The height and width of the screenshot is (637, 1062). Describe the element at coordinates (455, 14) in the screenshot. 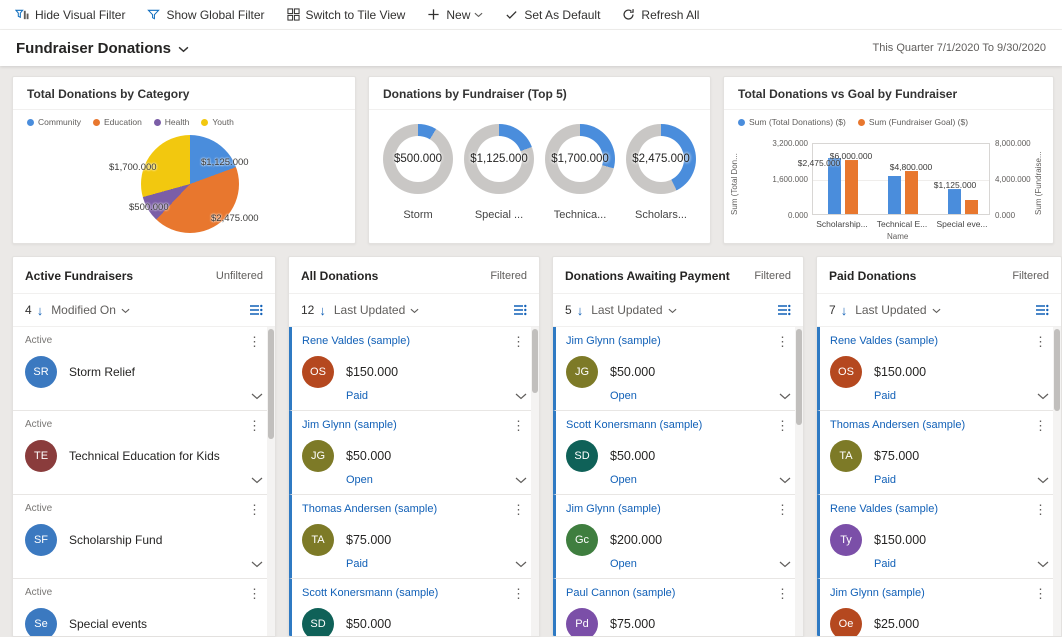

I see `command-new: New` at that location.